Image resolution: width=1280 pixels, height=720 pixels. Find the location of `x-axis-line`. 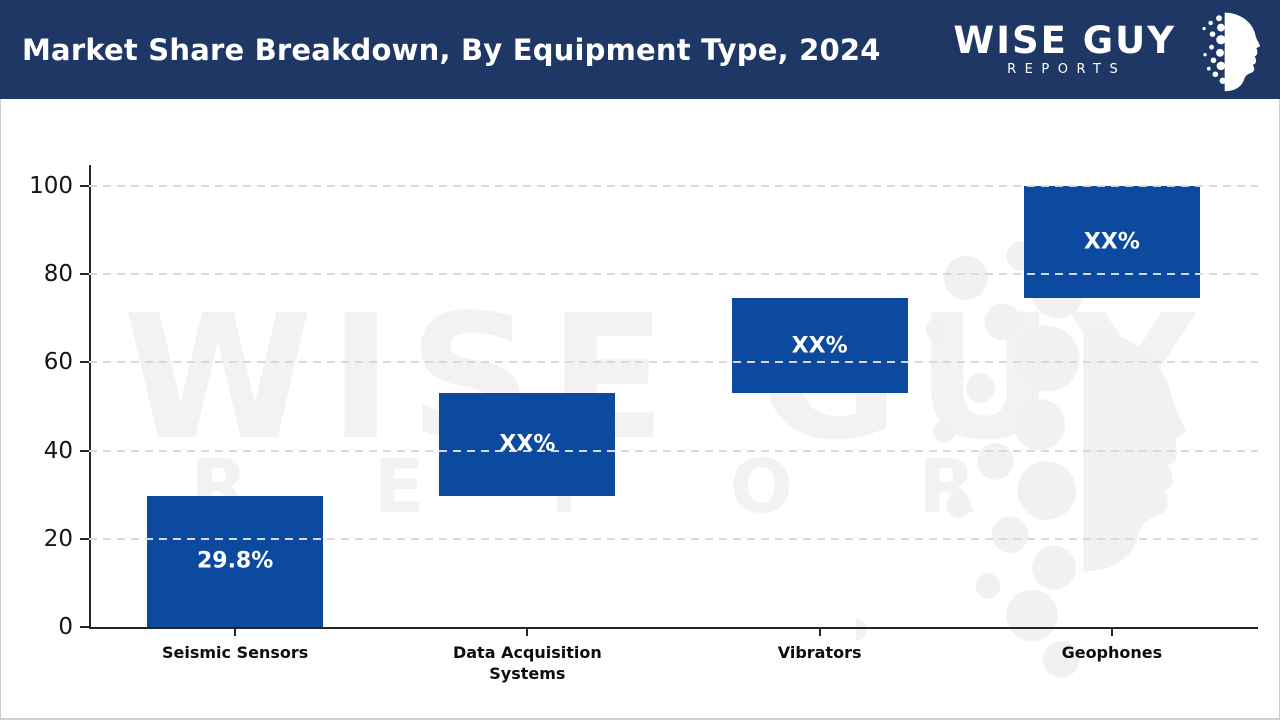

x-axis-line is located at coordinates (673, 628).